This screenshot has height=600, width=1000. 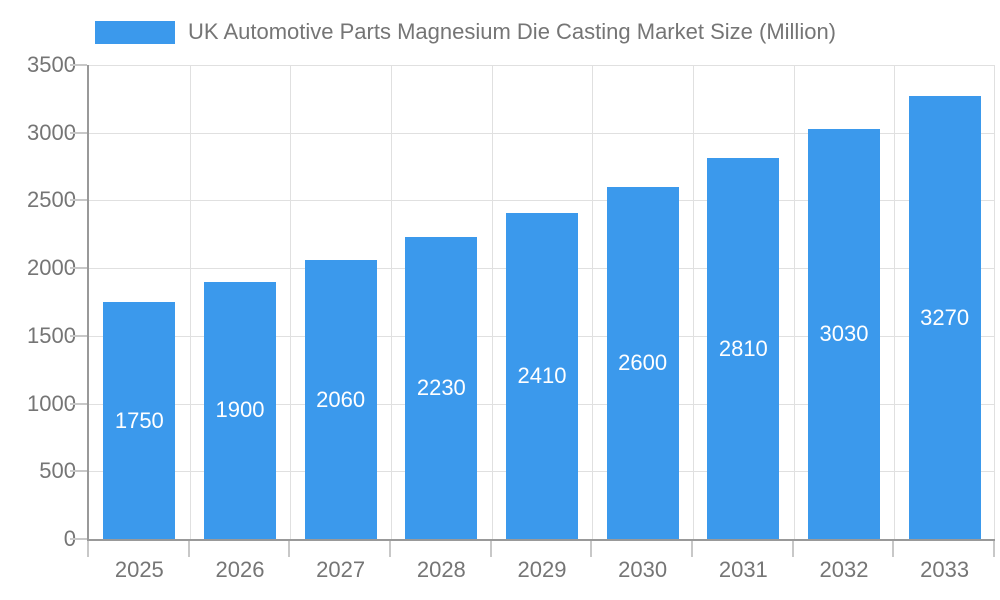 What do you see at coordinates (51, 200) in the screenshot?
I see `y-axis-tick-label: 2500` at bounding box center [51, 200].